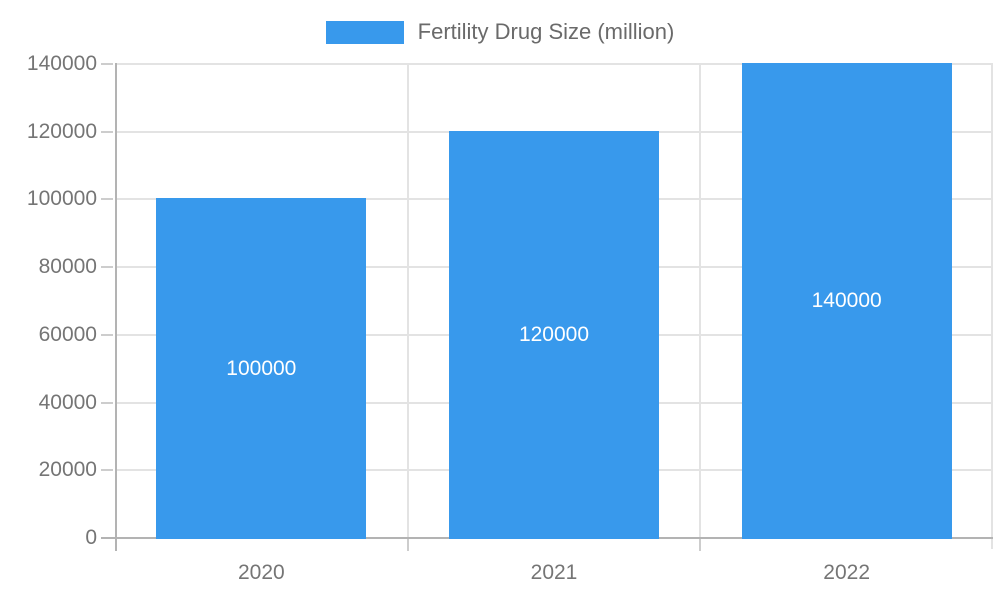 The image size is (1000, 600). What do you see at coordinates (364, 32) in the screenshot?
I see `legend-swatch-icon` at bounding box center [364, 32].